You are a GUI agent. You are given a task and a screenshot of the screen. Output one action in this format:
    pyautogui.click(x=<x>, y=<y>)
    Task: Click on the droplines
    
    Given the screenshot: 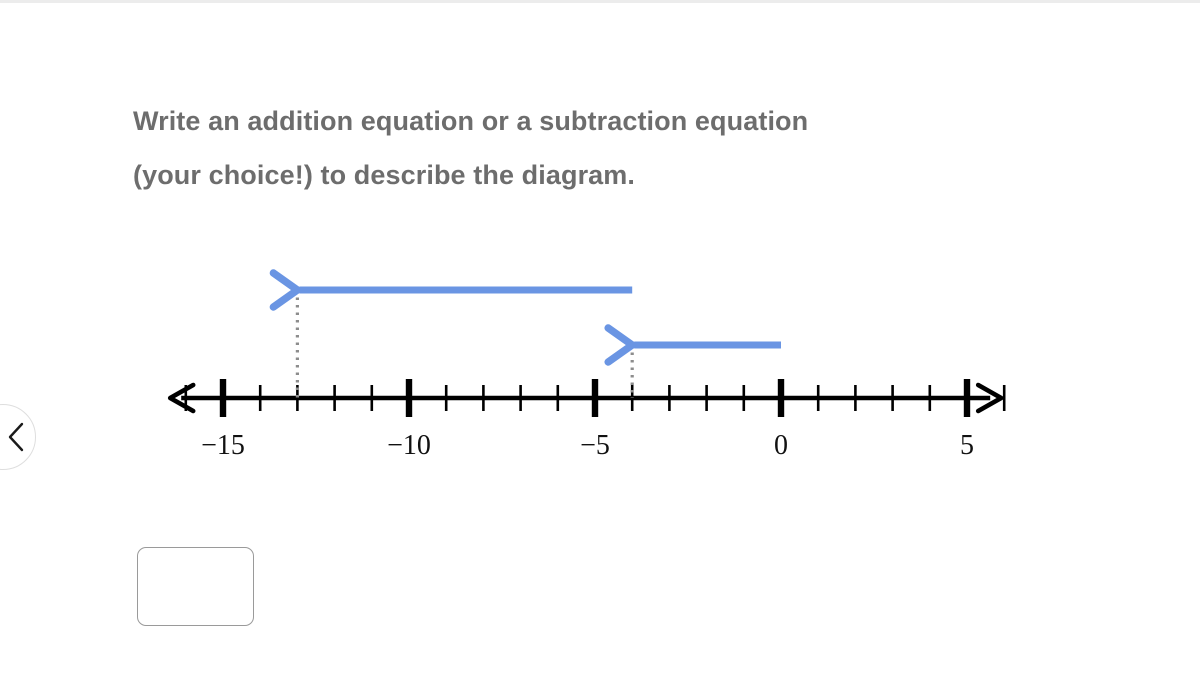 What is the action you would take?
    pyautogui.click(x=464, y=344)
    